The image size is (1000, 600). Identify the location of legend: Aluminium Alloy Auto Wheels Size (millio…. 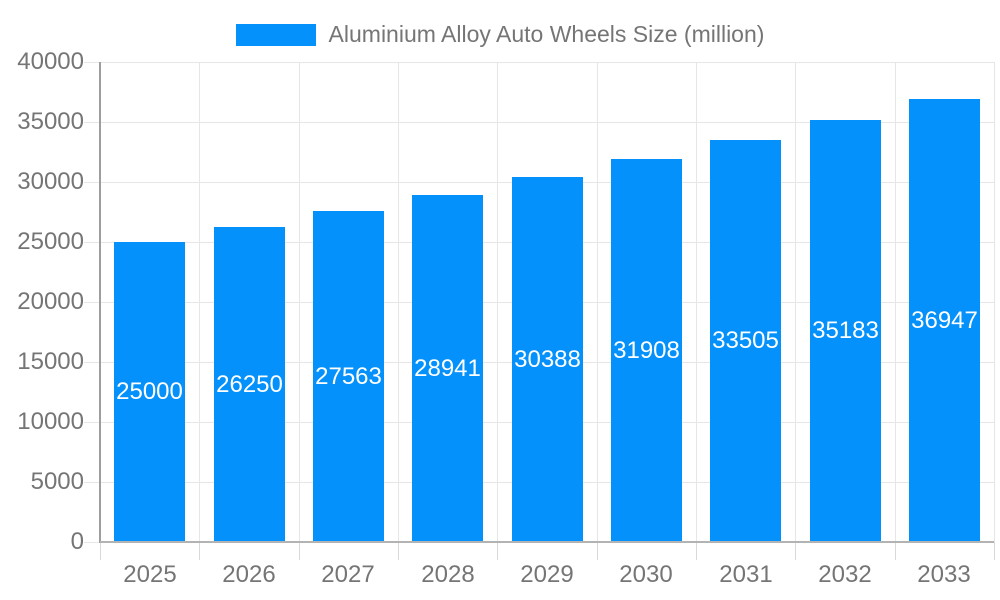
(500, 34).